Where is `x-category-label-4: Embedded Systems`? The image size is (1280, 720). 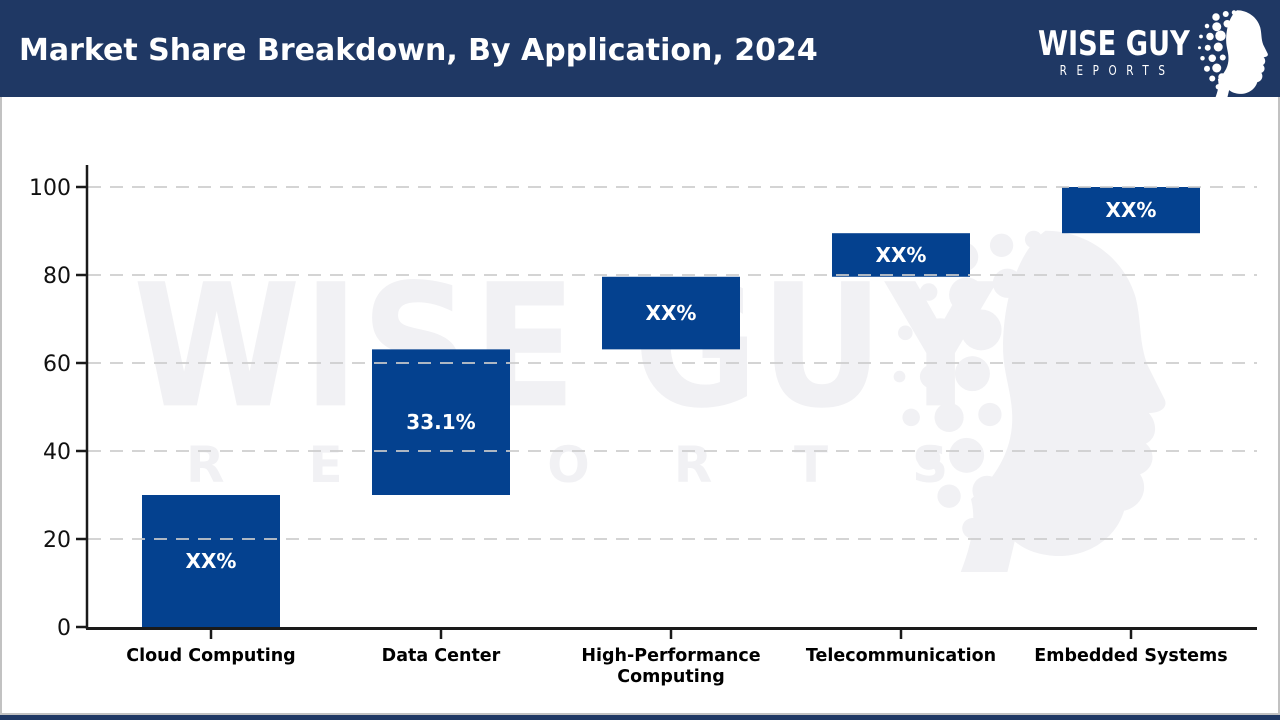 x-category-label-4: Embedded Systems is located at coordinates (1130, 656).